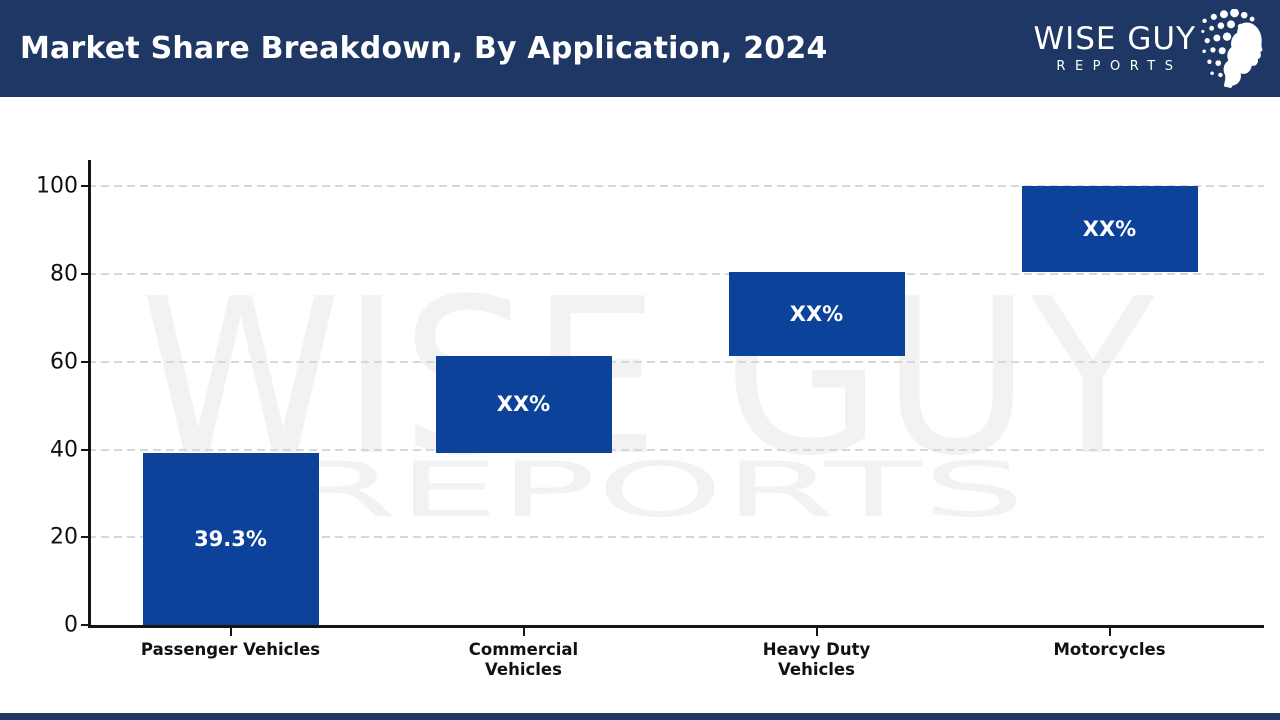  I want to click on bar-heavy-duty-vehicles: XX%, so click(816, 314).